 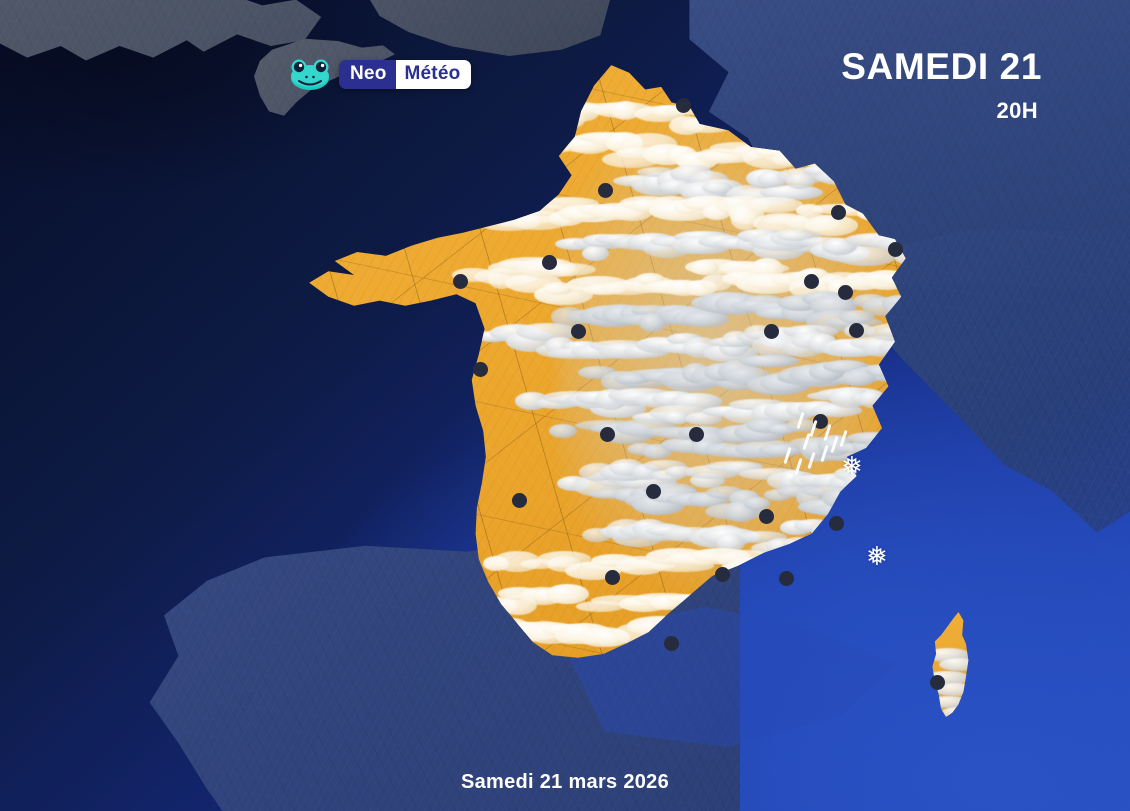 I want to click on brand-pill: Neo Météo, so click(x=405, y=74).